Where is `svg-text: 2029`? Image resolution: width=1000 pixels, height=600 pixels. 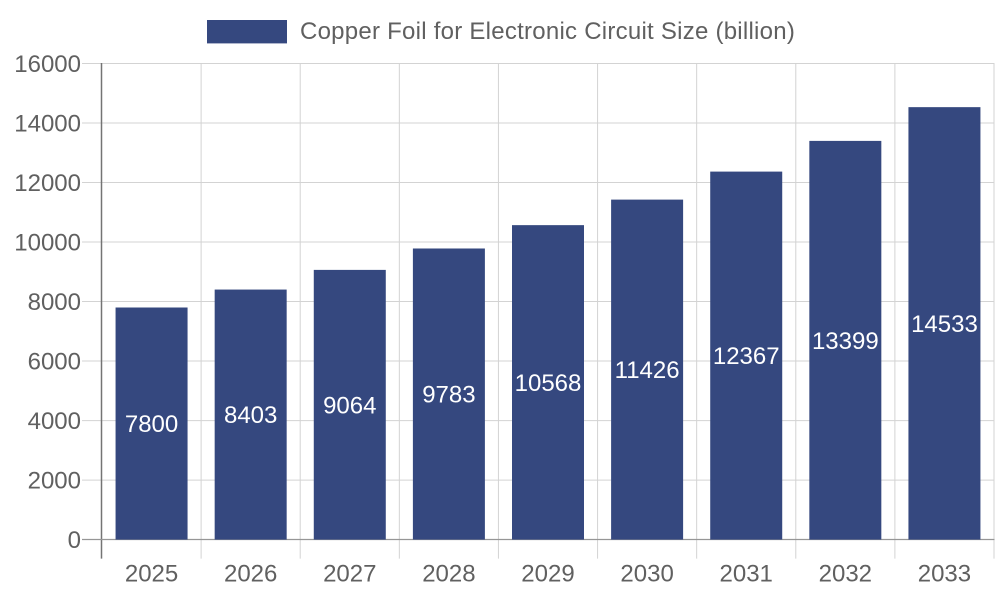 svg-text: 2029 is located at coordinates (547, 573).